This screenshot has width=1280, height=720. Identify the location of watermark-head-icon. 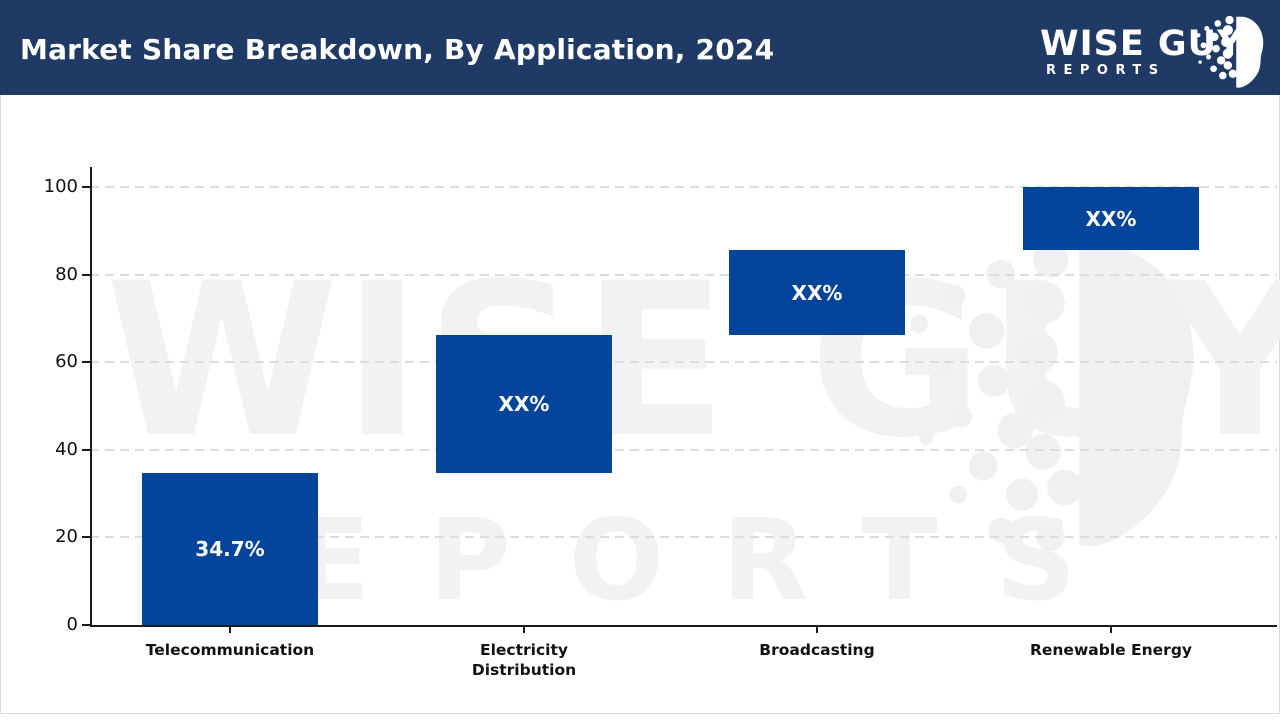
(1052, 397).